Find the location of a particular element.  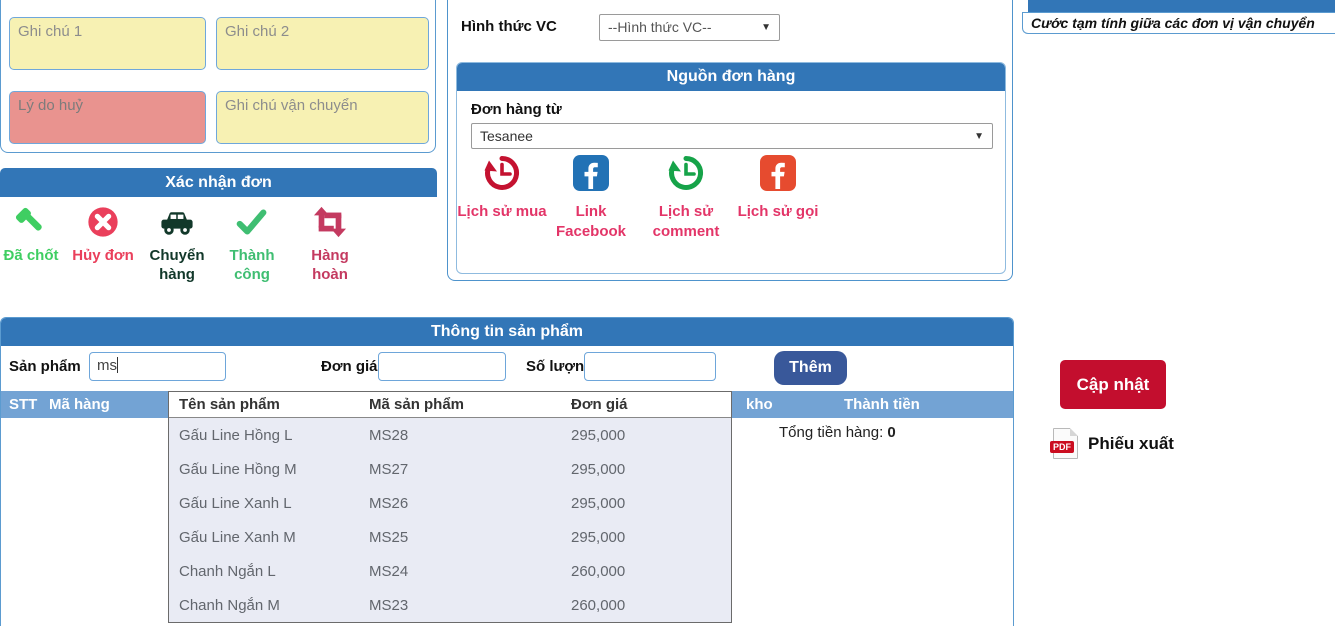

product-name: Gấu Line Xanh L is located at coordinates (235, 503).